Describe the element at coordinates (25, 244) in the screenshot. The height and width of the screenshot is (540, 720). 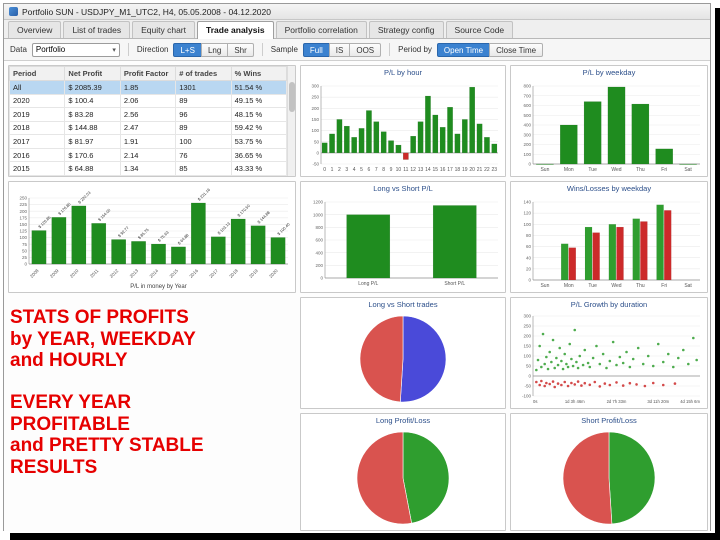
I see `svg-text: 75` at that location.